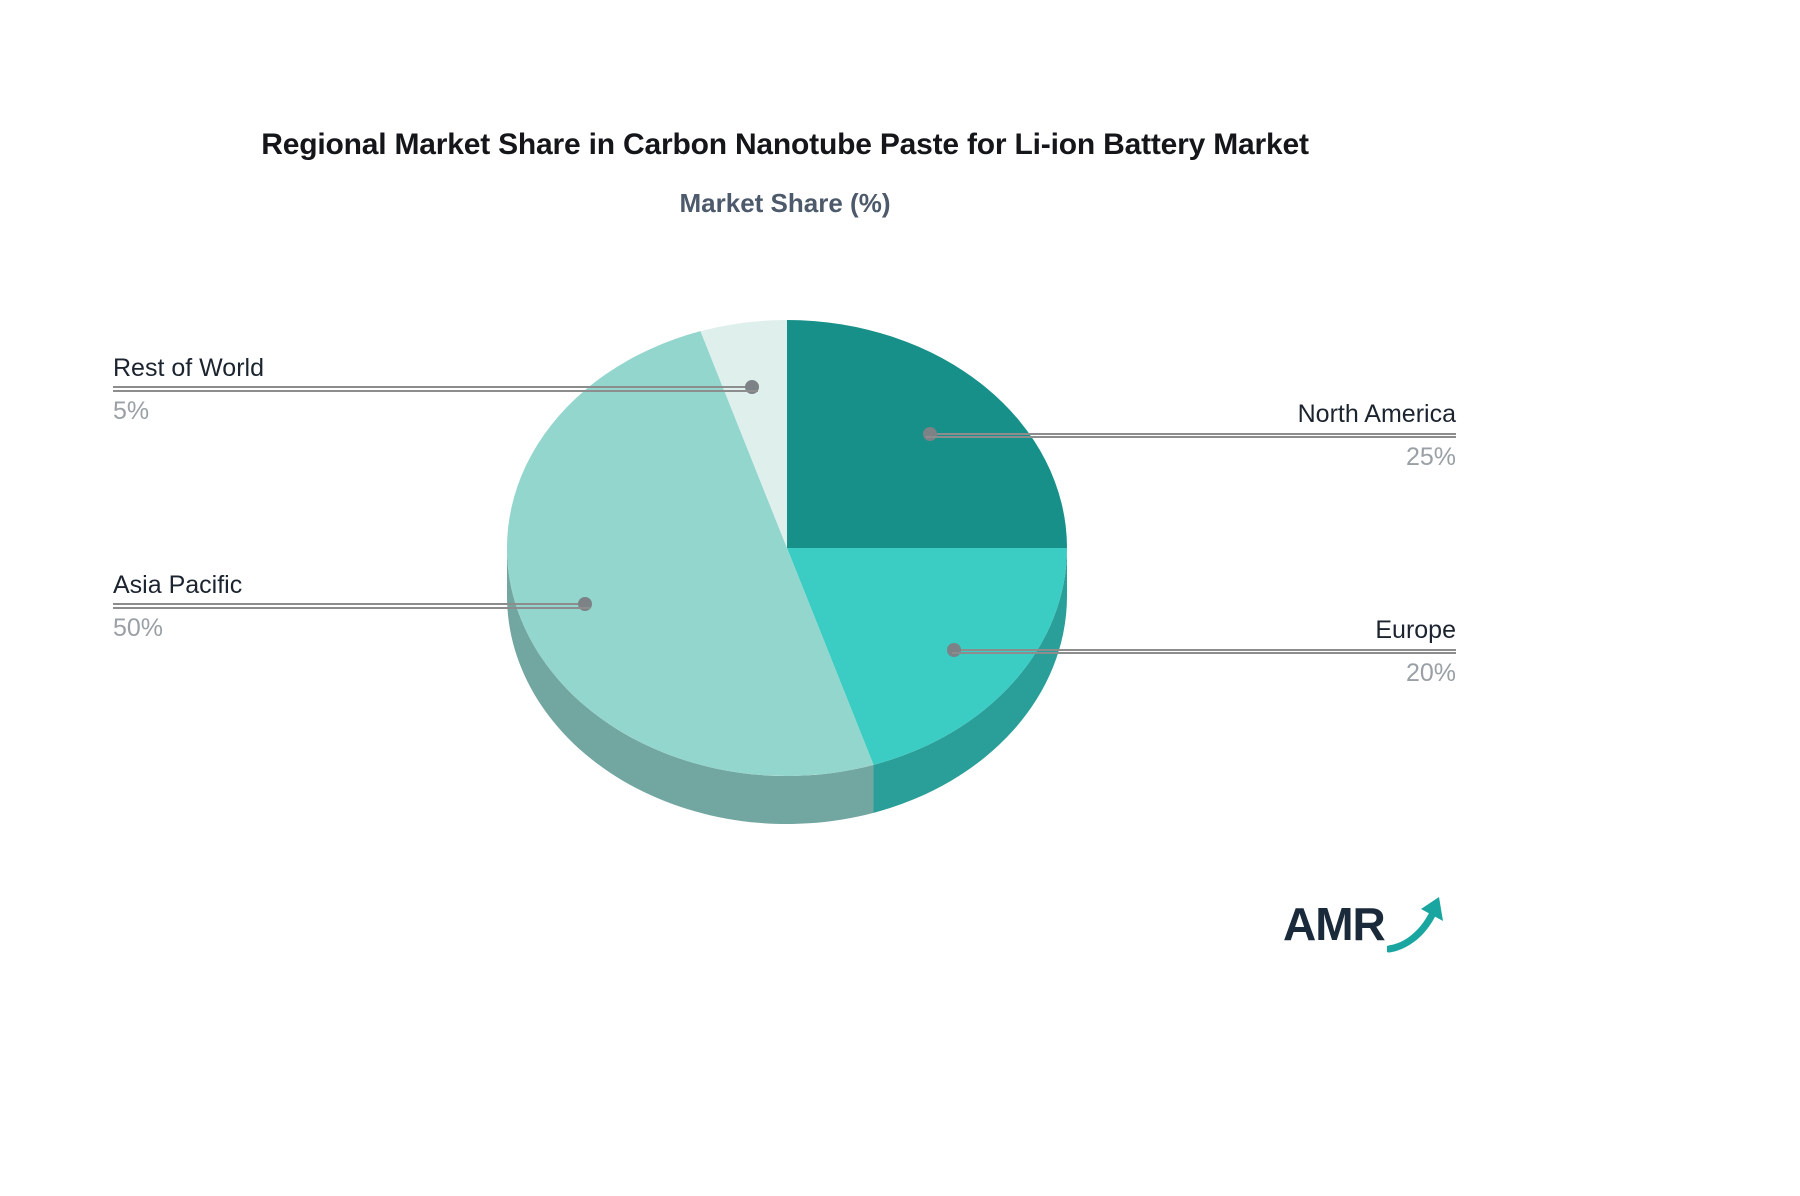 The height and width of the screenshot is (1196, 1800). I want to click on callout-rule-asia-pacific, so click(351, 608).